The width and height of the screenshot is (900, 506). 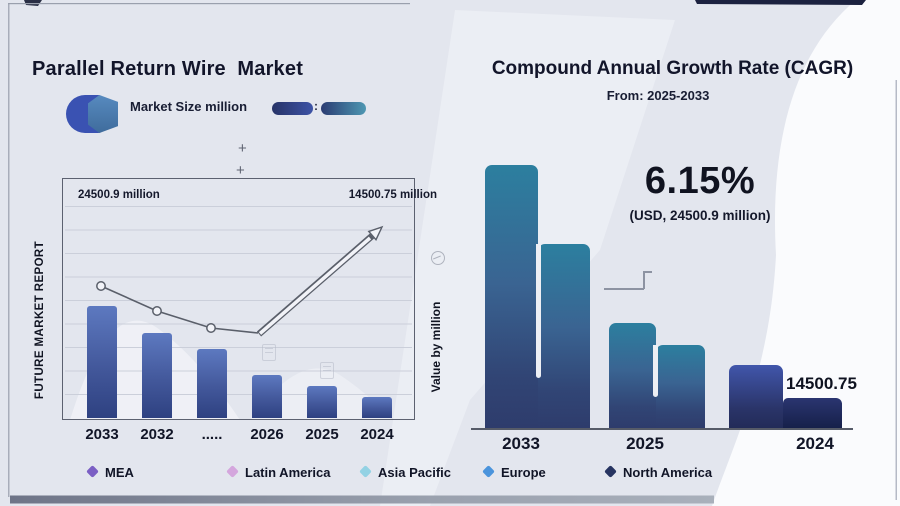 What do you see at coordinates (102, 362) in the screenshot?
I see `left-bar-2033` at bounding box center [102, 362].